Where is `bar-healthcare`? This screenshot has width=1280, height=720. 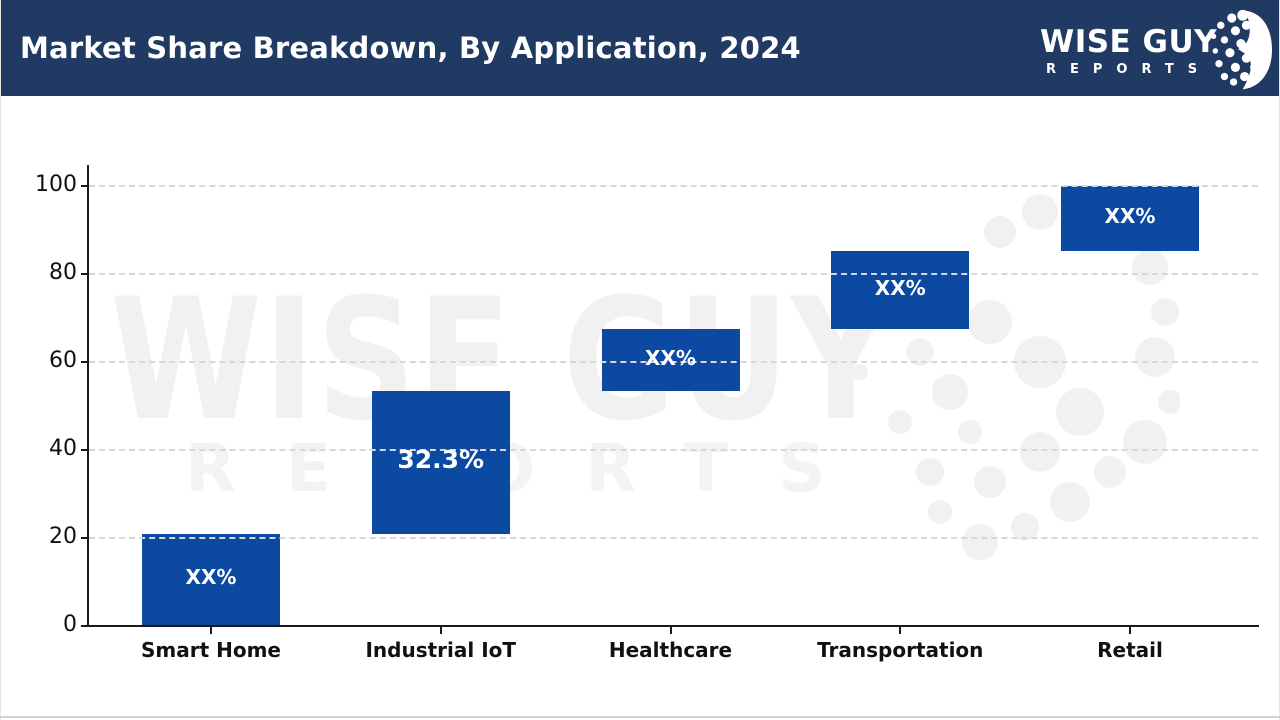
bar-healthcare is located at coordinates (670, 360).